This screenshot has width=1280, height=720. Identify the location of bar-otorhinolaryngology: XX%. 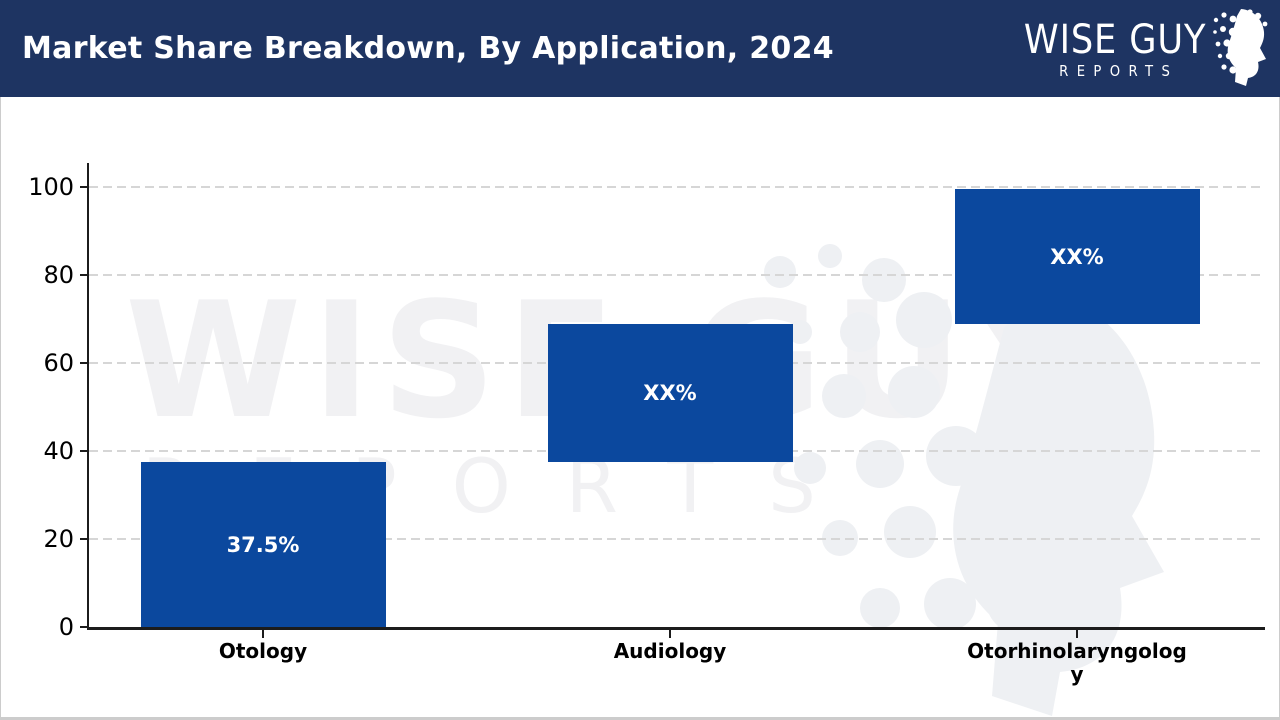
(1077, 257).